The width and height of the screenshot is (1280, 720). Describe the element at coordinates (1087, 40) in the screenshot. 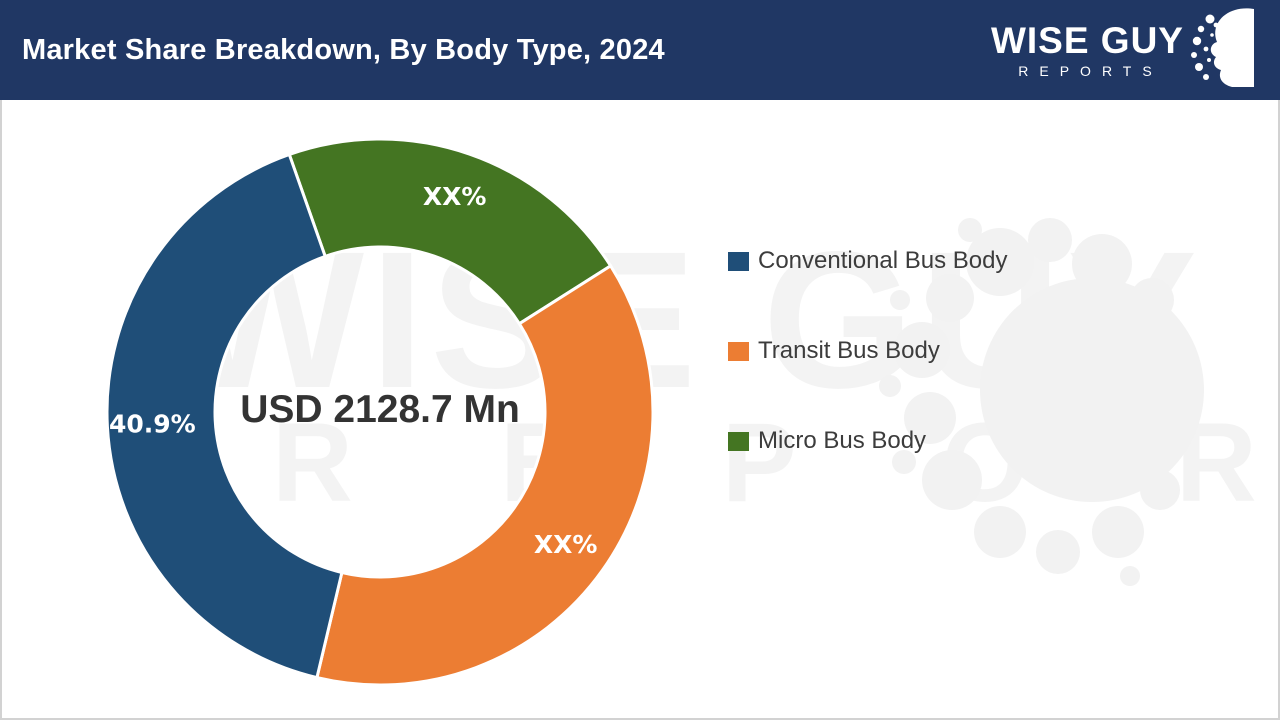

I see `brand-name: WISE GUY` at that location.